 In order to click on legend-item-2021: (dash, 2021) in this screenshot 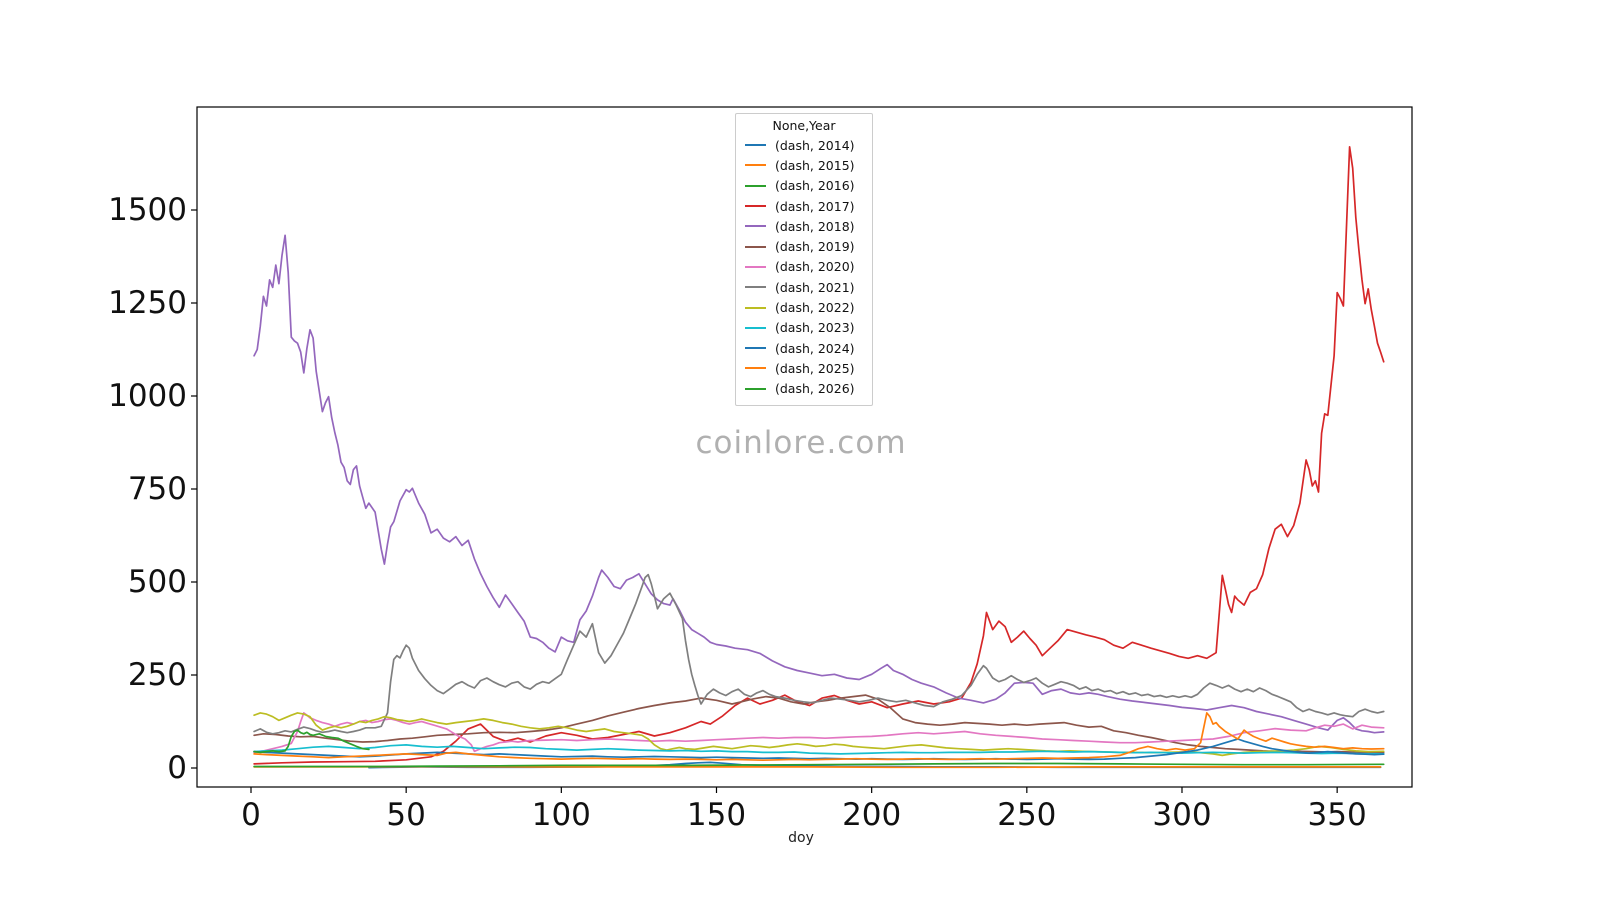, I will do `click(804, 287)`.